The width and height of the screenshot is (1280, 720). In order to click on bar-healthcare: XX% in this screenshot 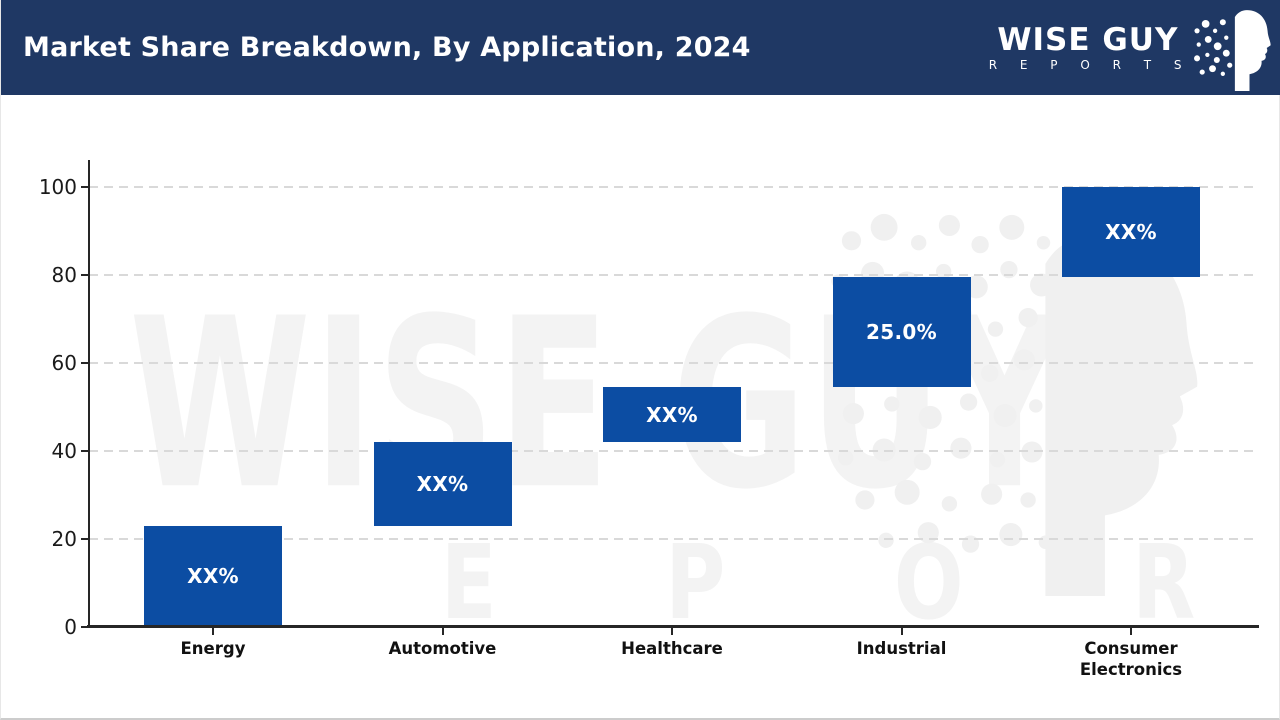, I will do `click(672, 415)`.